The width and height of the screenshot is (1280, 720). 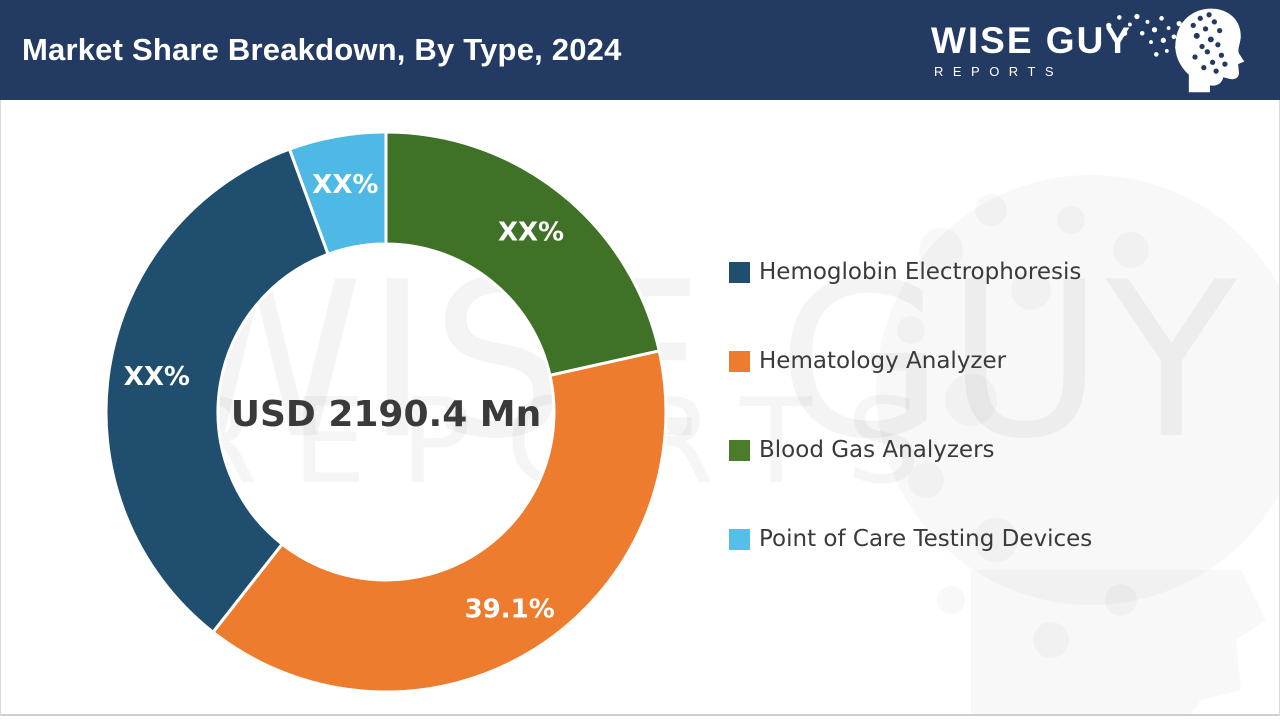 I want to click on logo-wordmark: WISE GUY REPORTS, so click(x=1031, y=50).